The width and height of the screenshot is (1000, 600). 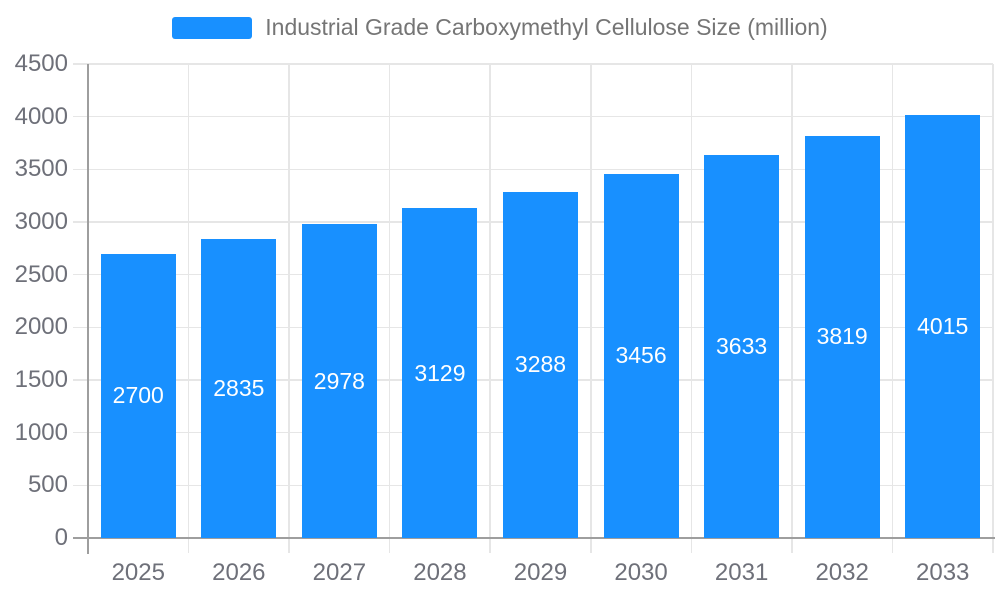 What do you see at coordinates (239, 572) in the screenshot?
I see `x-tick-label: 2026` at bounding box center [239, 572].